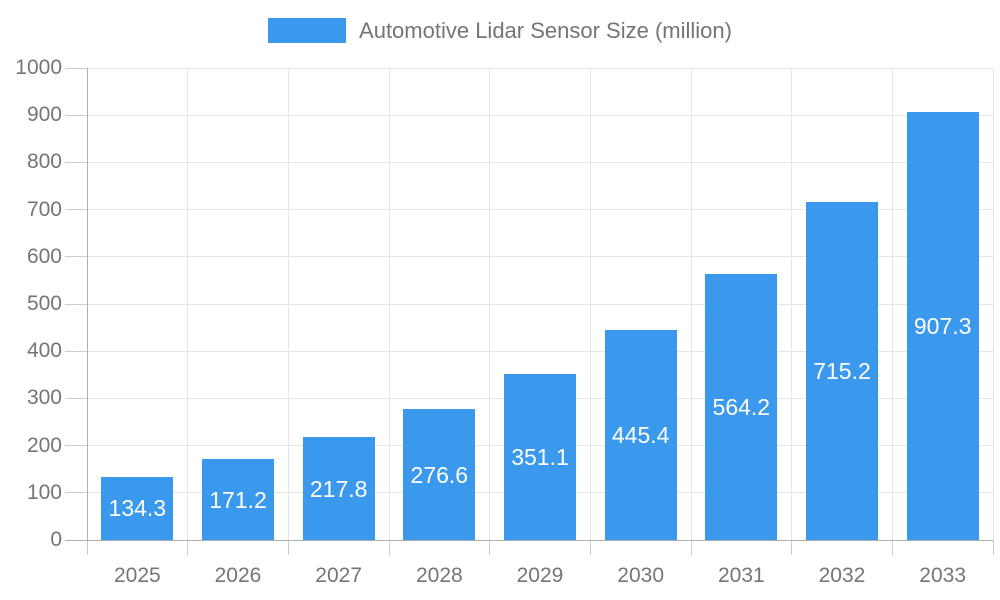 The width and height of the screenshot is (1000, 600). Describe the element at coordinates (943, 575) in the screenshot. I see `x-axis-label: 2033` at that location.